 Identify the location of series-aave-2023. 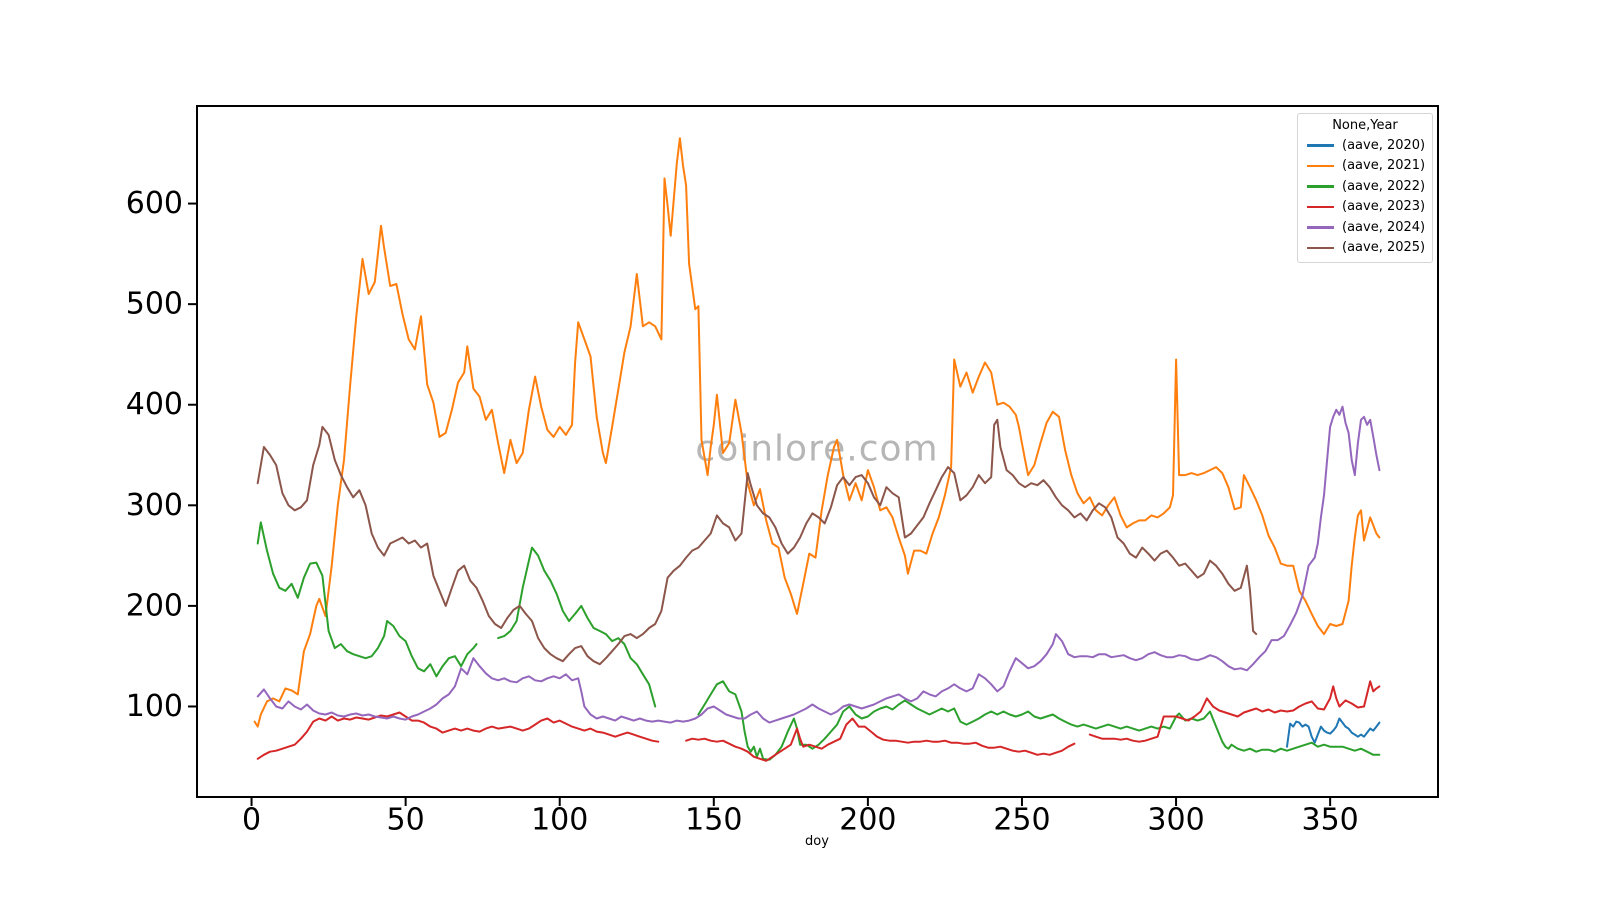
(818, 721).